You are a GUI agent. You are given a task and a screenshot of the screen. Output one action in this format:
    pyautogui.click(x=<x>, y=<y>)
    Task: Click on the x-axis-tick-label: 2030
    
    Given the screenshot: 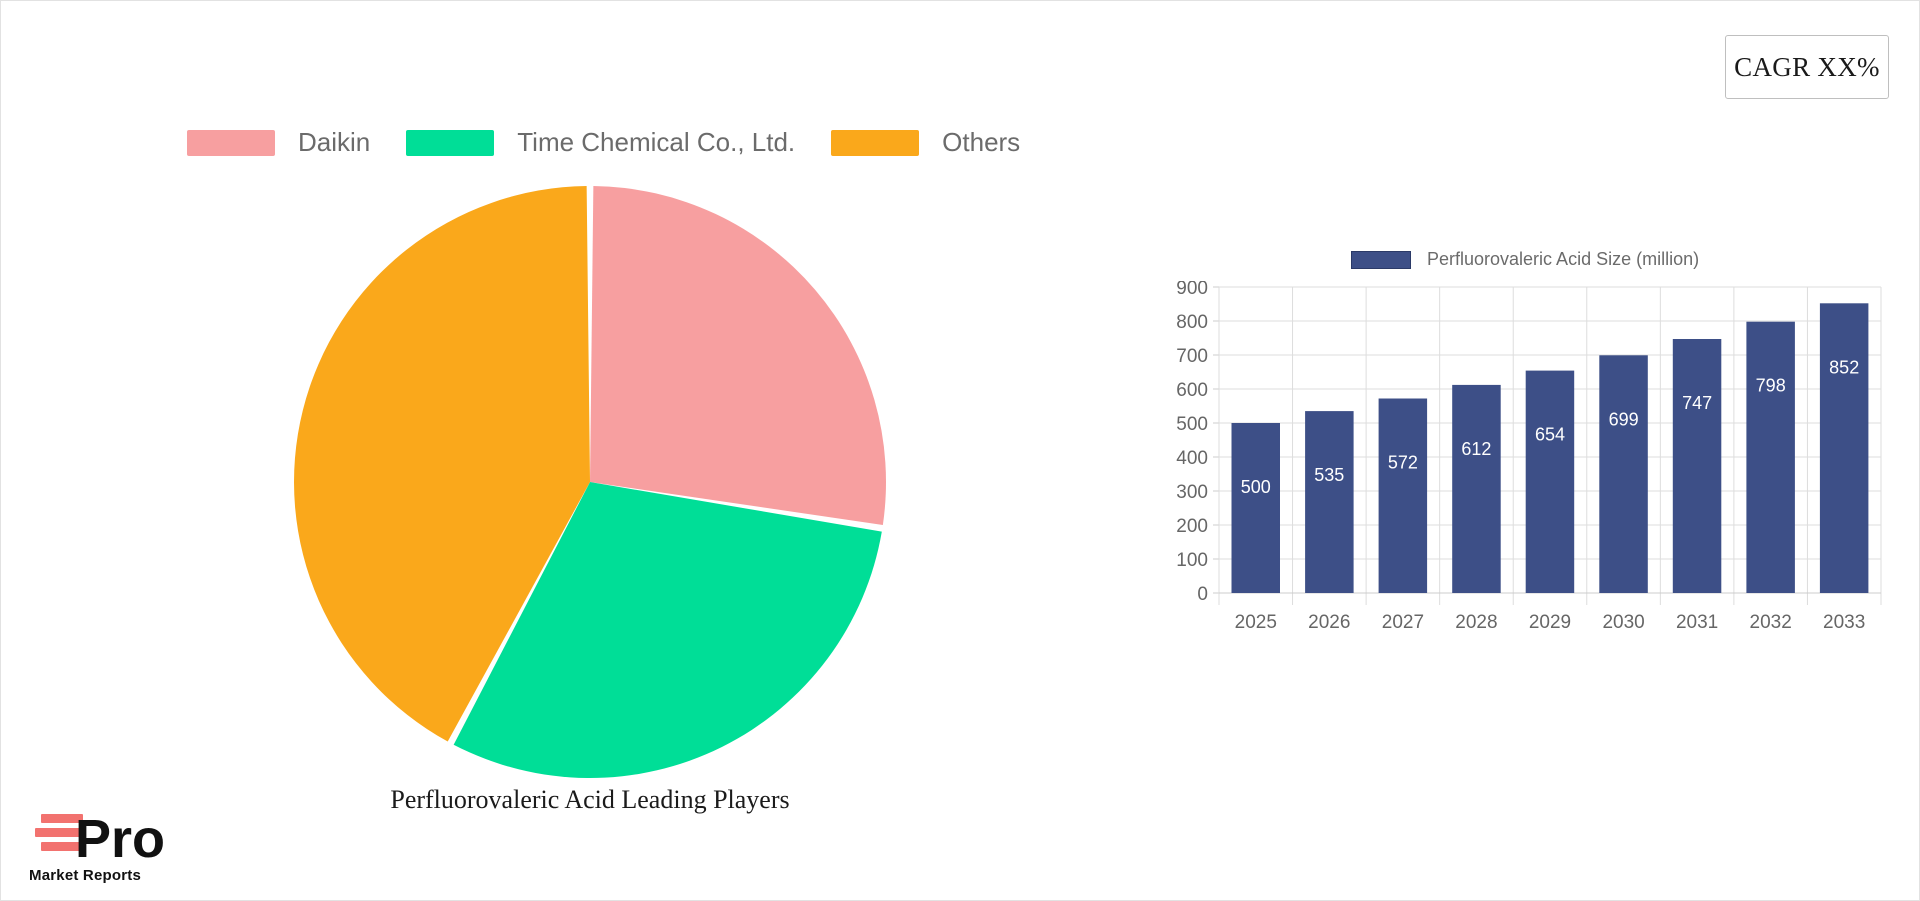 What is the action you would take?
    pyautogui.click(x=1623, y=622)
    